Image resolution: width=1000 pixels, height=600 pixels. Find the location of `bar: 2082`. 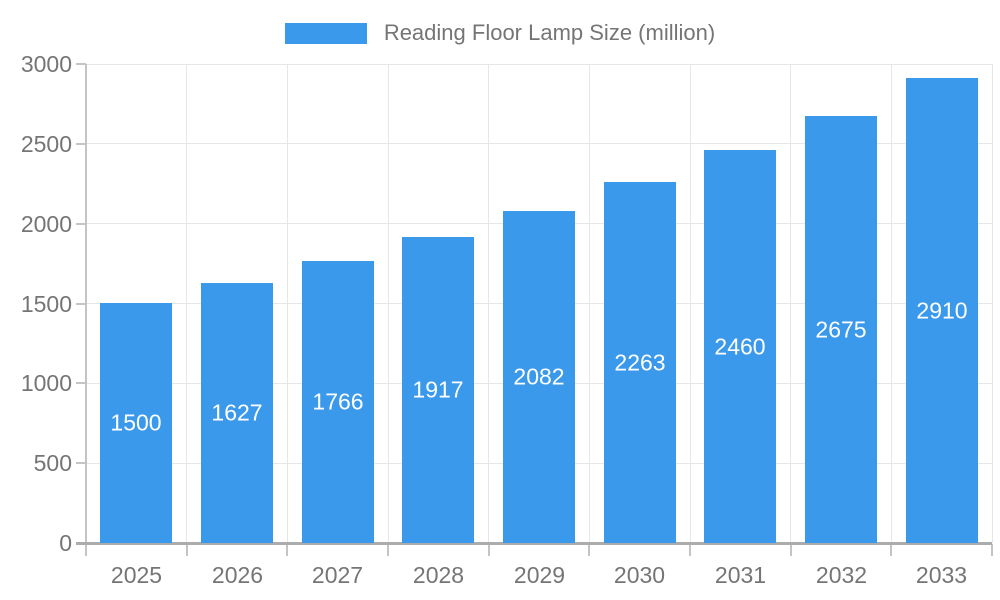

bar: 2082 is located at coordinates (539, 377).